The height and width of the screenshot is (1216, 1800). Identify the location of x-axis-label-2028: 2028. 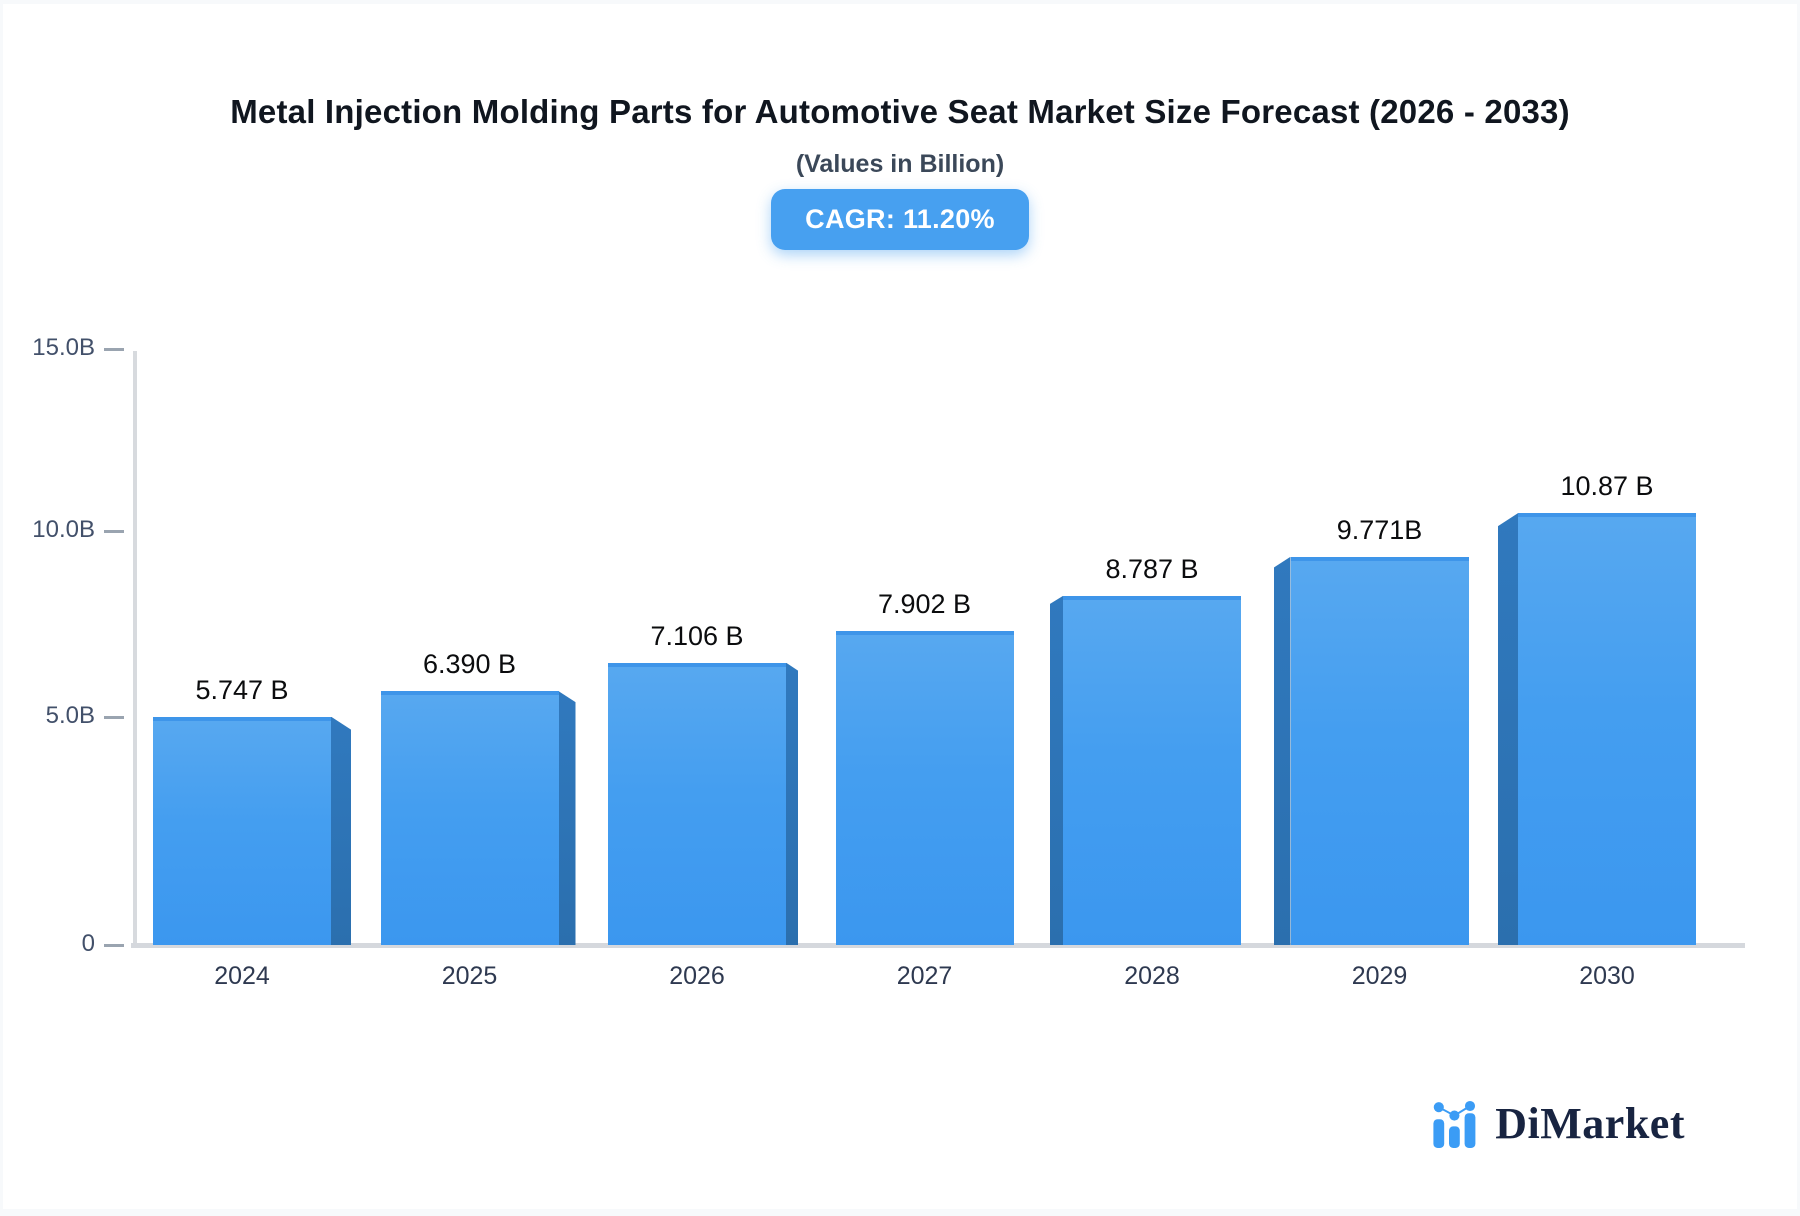
(1152, 976).